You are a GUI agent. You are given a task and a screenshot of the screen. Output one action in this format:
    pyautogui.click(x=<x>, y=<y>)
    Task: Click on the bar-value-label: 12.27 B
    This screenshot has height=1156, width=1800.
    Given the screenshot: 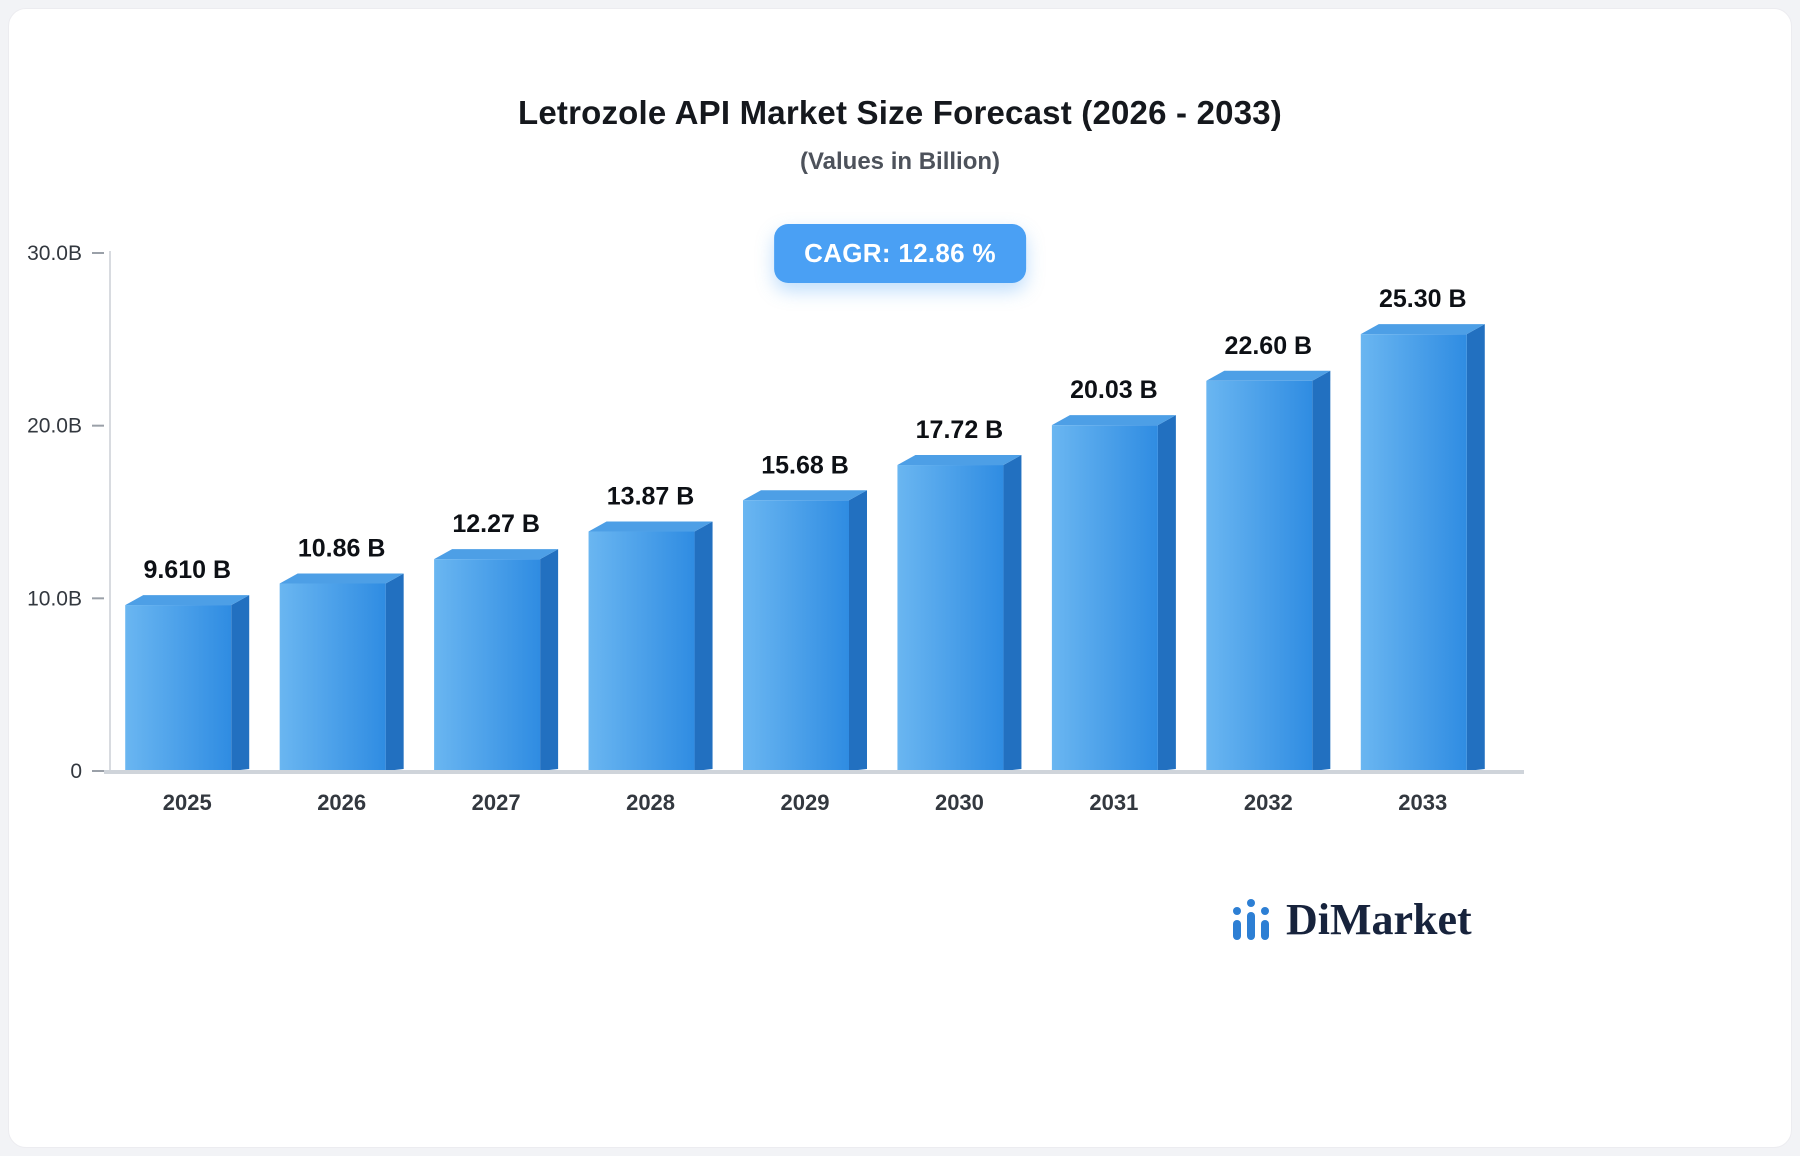 What is the action you would take?
    pyautogui.click(x=496, y=524)
    